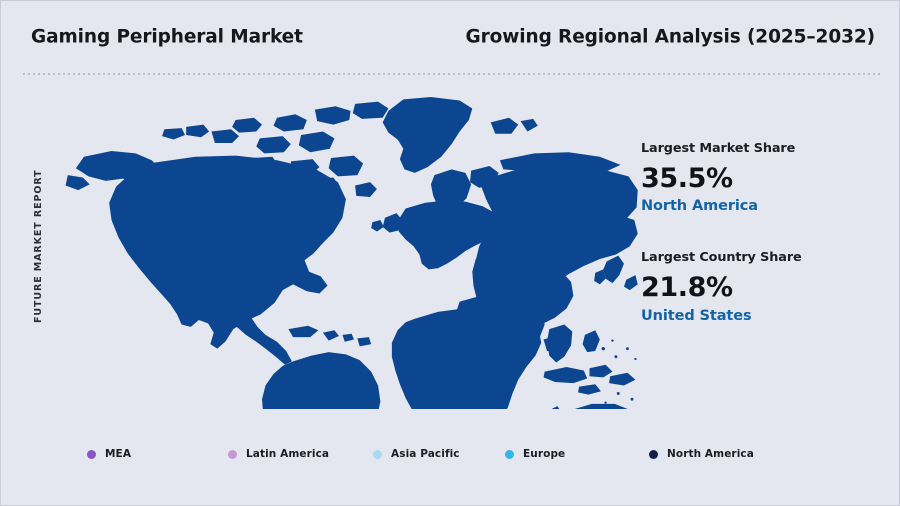 This screenshot has width=900, height=506. What do you see at coordinates (38, 246) in the screenshot?
I see `brand-label: FUTURE MARKET REPORT` at bounding box center [38, 246].